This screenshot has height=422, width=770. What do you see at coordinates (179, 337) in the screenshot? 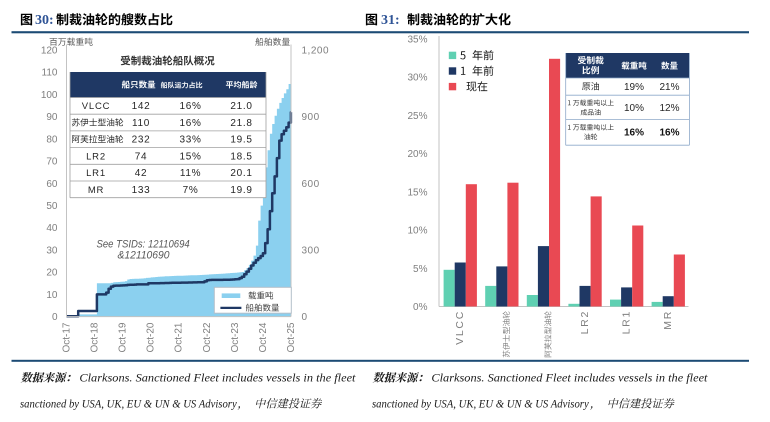
I see `svg-text: Oct-21` at bounding box center [179, 337].